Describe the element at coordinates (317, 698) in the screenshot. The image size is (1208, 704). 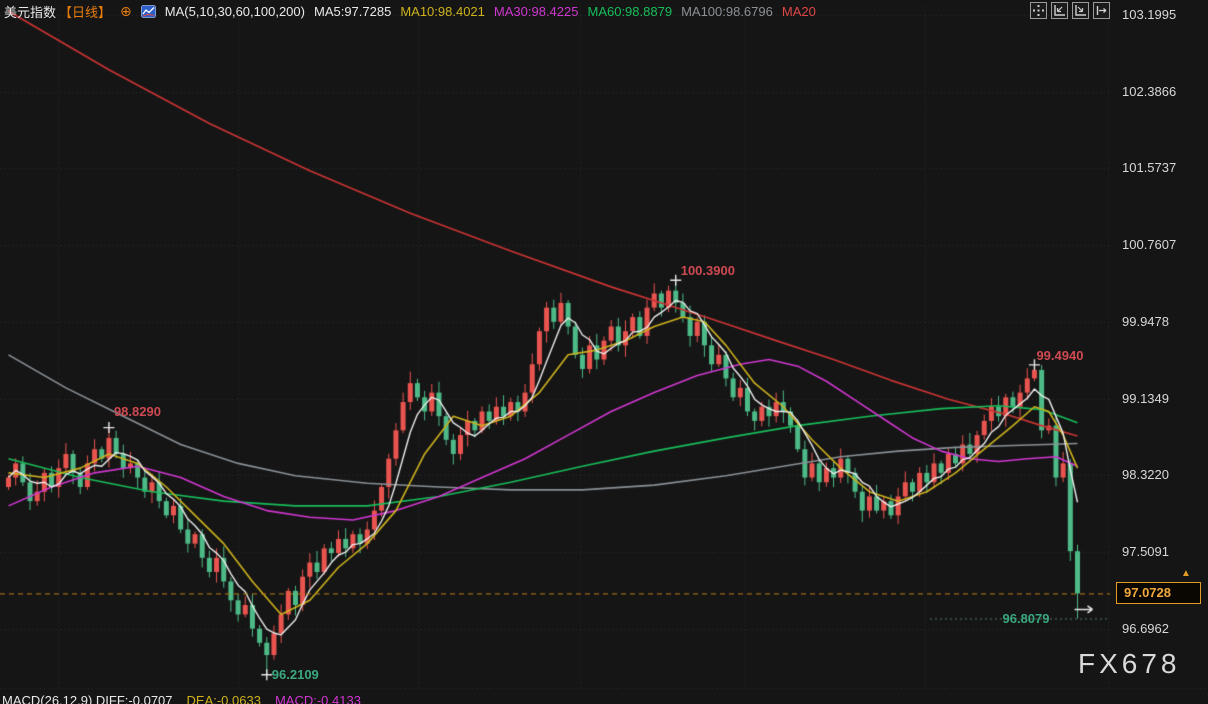
I see `macd-value-label: MACD:-0.4133` at that location.